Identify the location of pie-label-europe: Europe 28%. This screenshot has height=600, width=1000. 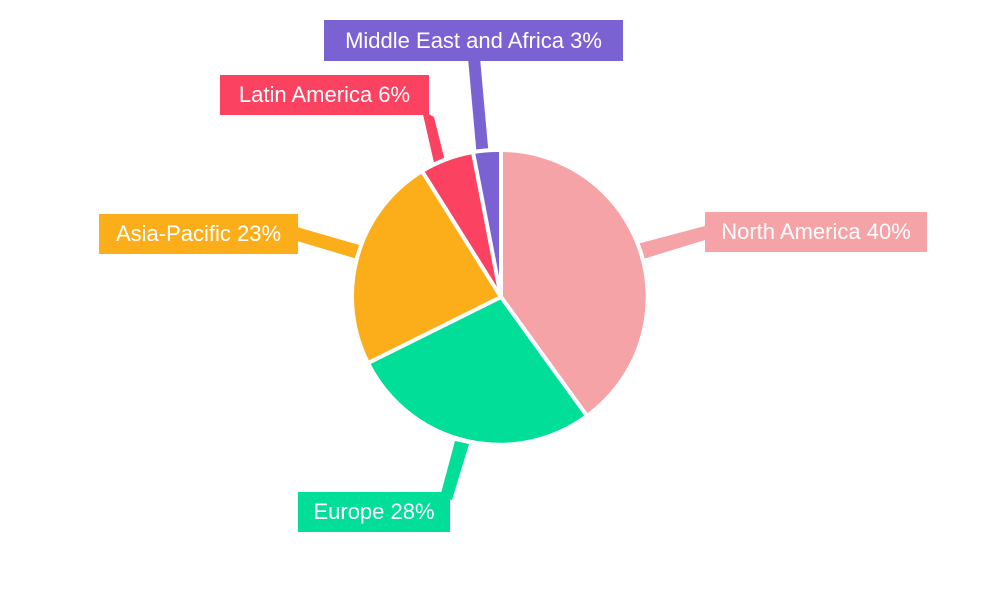
(374, 512).